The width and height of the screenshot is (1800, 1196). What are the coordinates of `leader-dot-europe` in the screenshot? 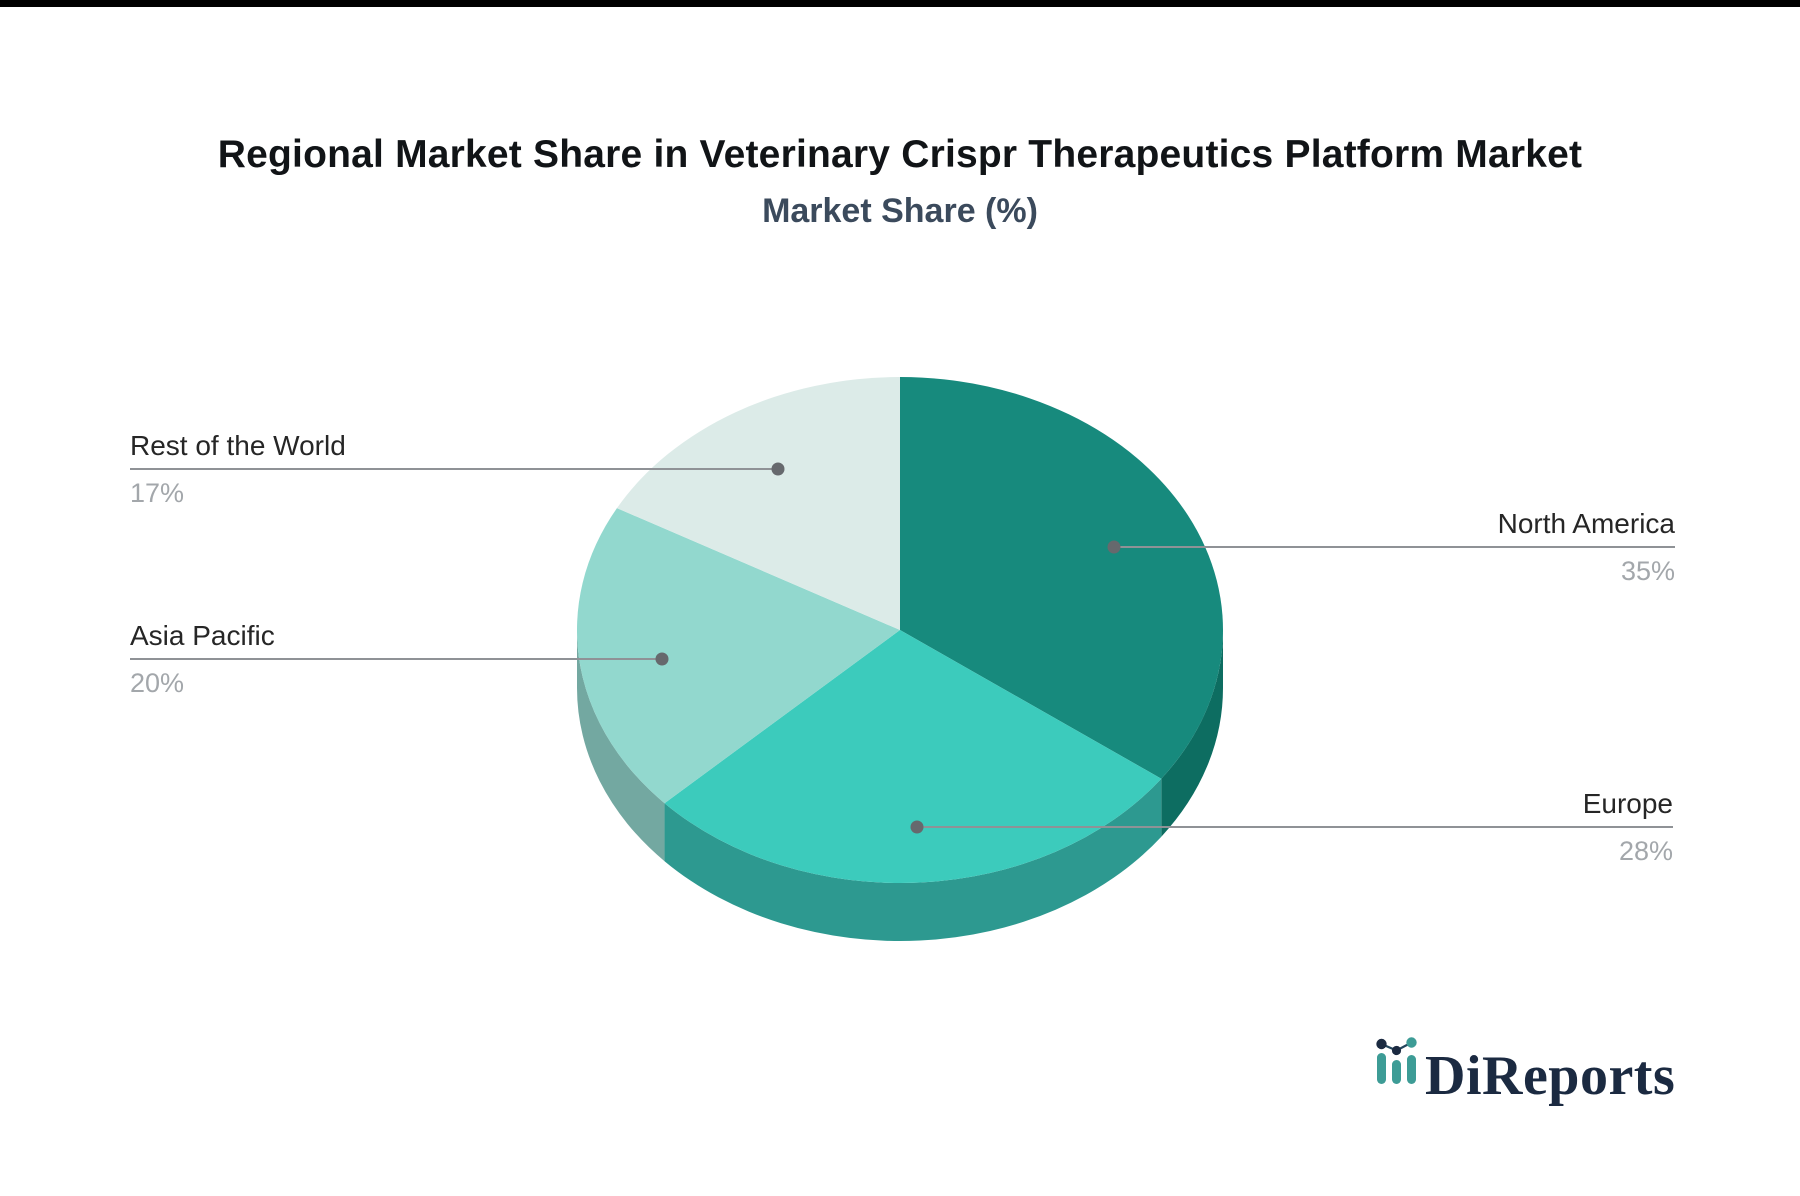 It's located at (917, 827).